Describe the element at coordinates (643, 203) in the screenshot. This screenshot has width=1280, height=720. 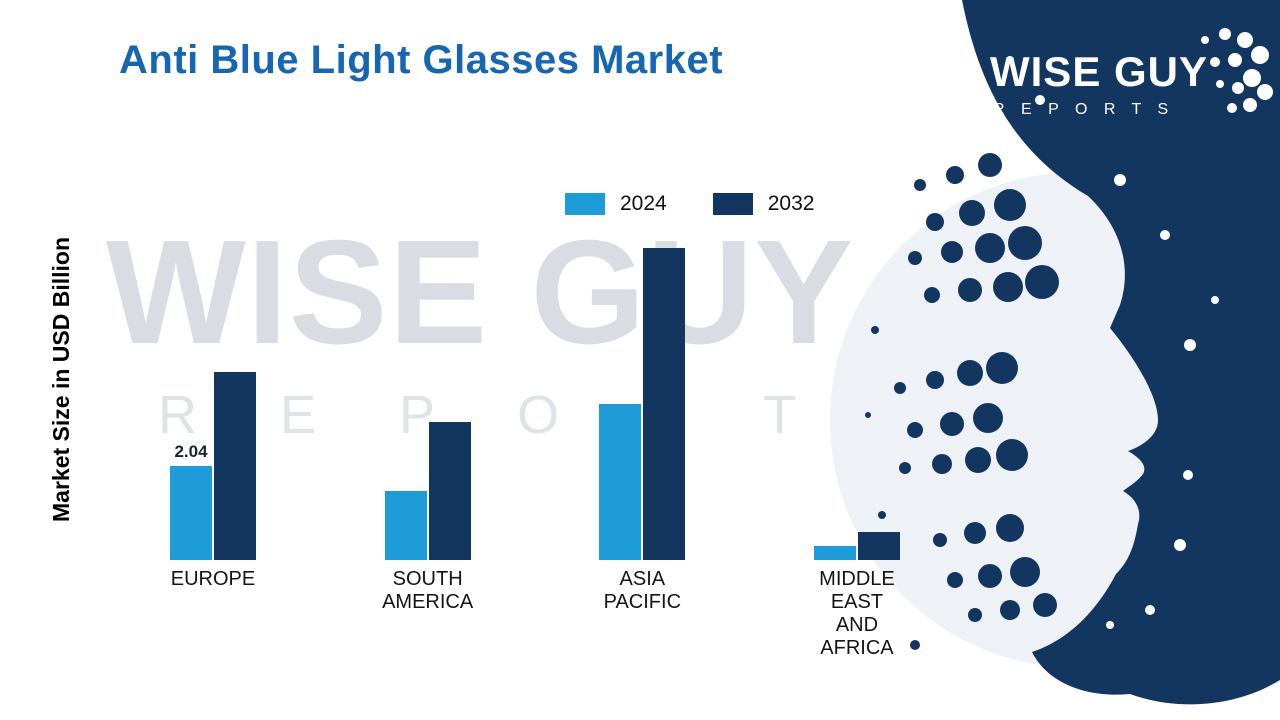
I see `legend-label-2024: 2024` at that location.